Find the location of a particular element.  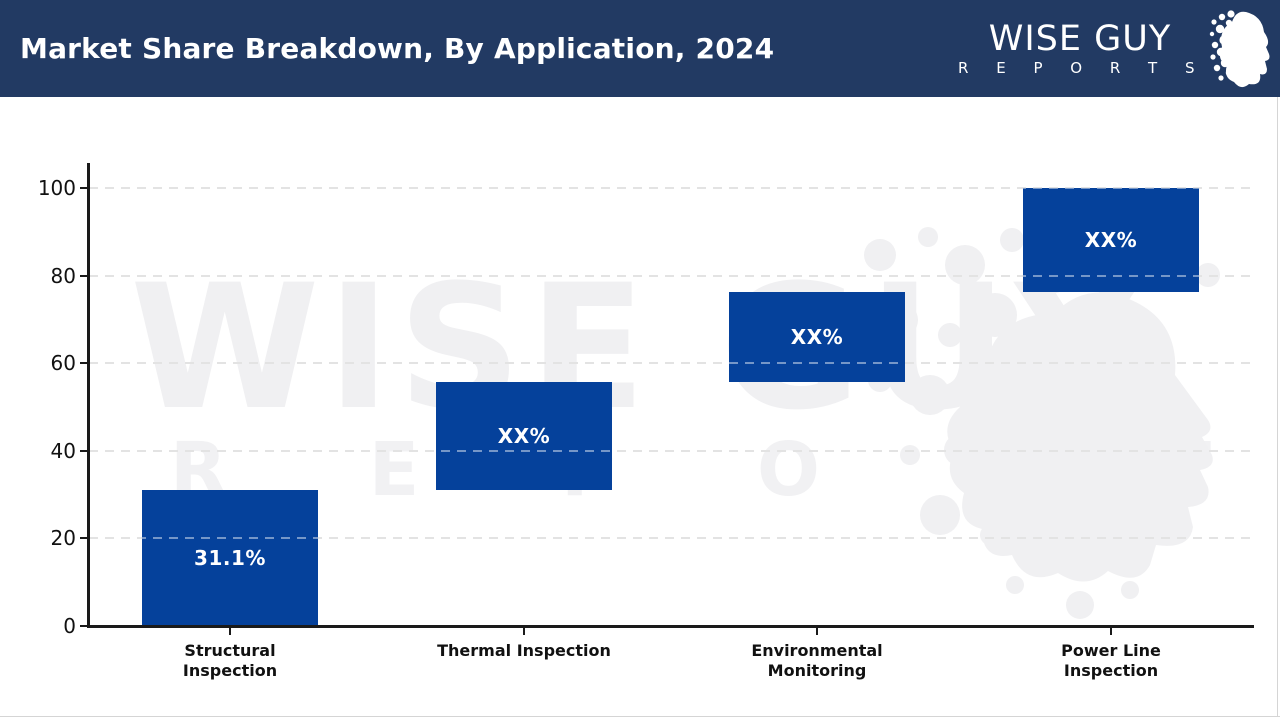

logo-wiseguy-label: WISE GUY is located at coordinates (1080, 39).